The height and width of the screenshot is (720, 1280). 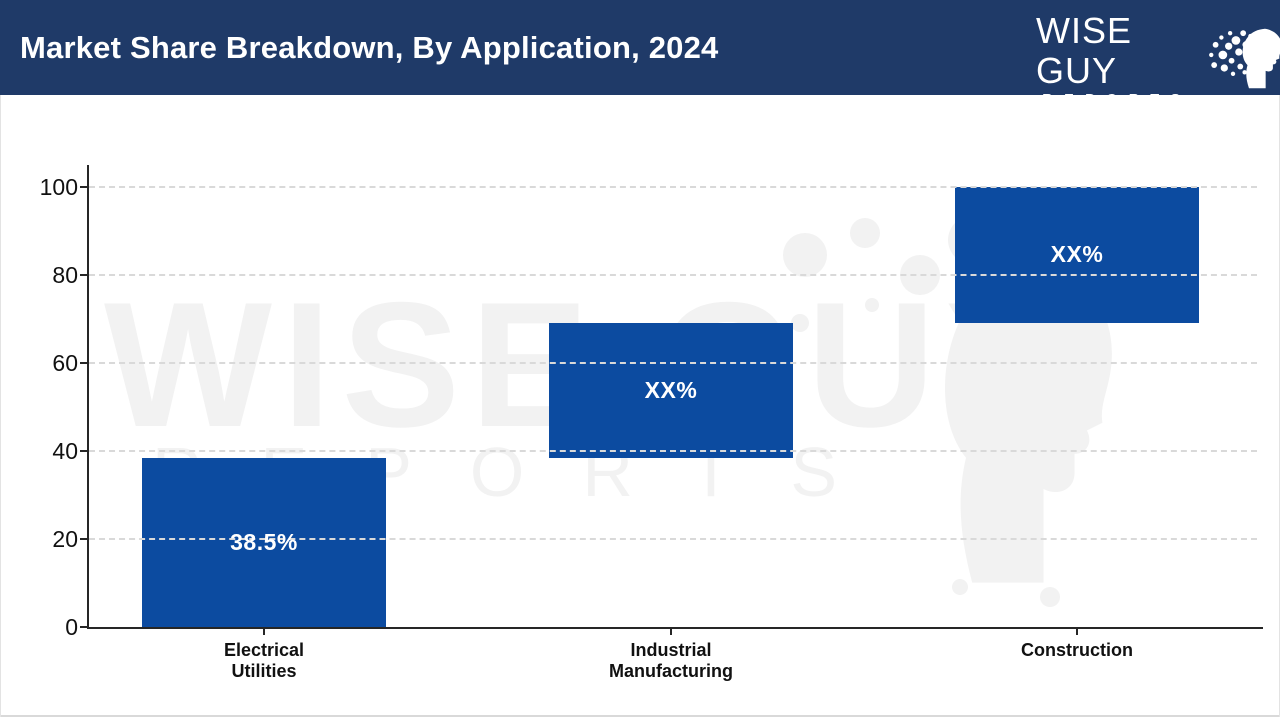 What do you see at coordinates (671, 660) in the screenshot?
I see `category-label: Industrial Manufacturing` at bounding box center [671, 660].